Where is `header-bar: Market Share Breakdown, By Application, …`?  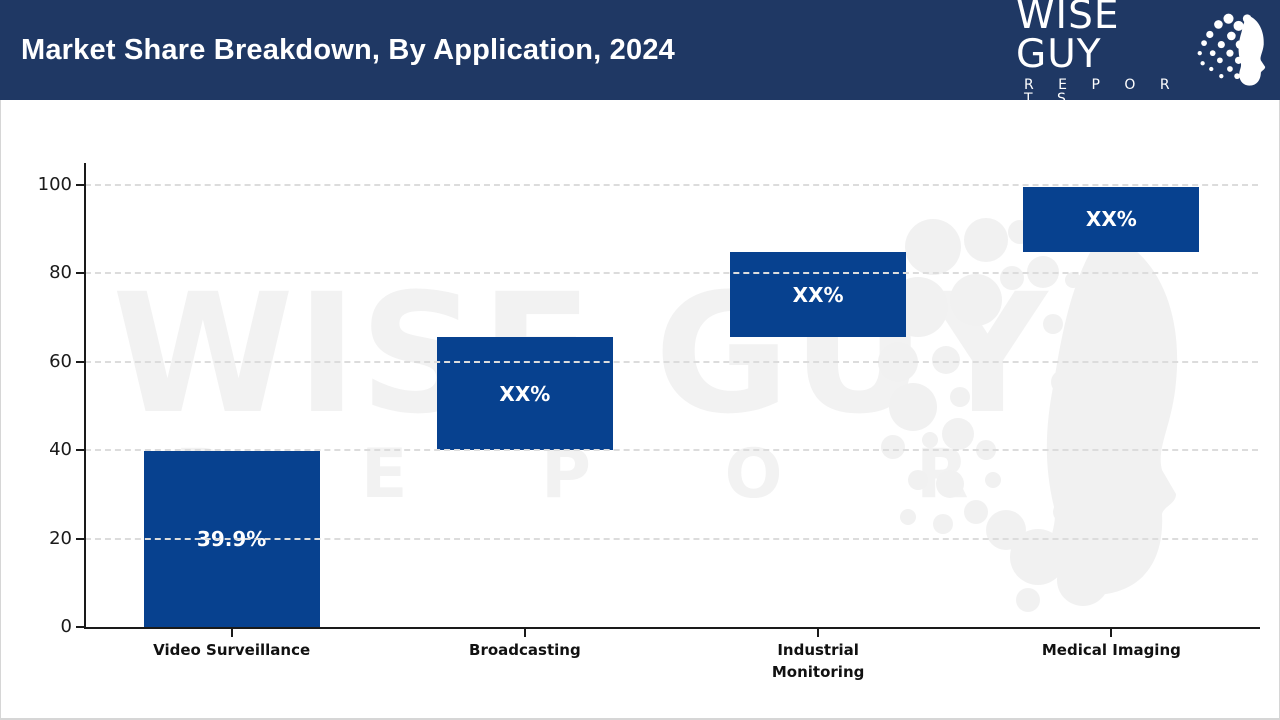 header-bar: Market Share Breakdown, By Application, … is located at coordinates (640, 53).